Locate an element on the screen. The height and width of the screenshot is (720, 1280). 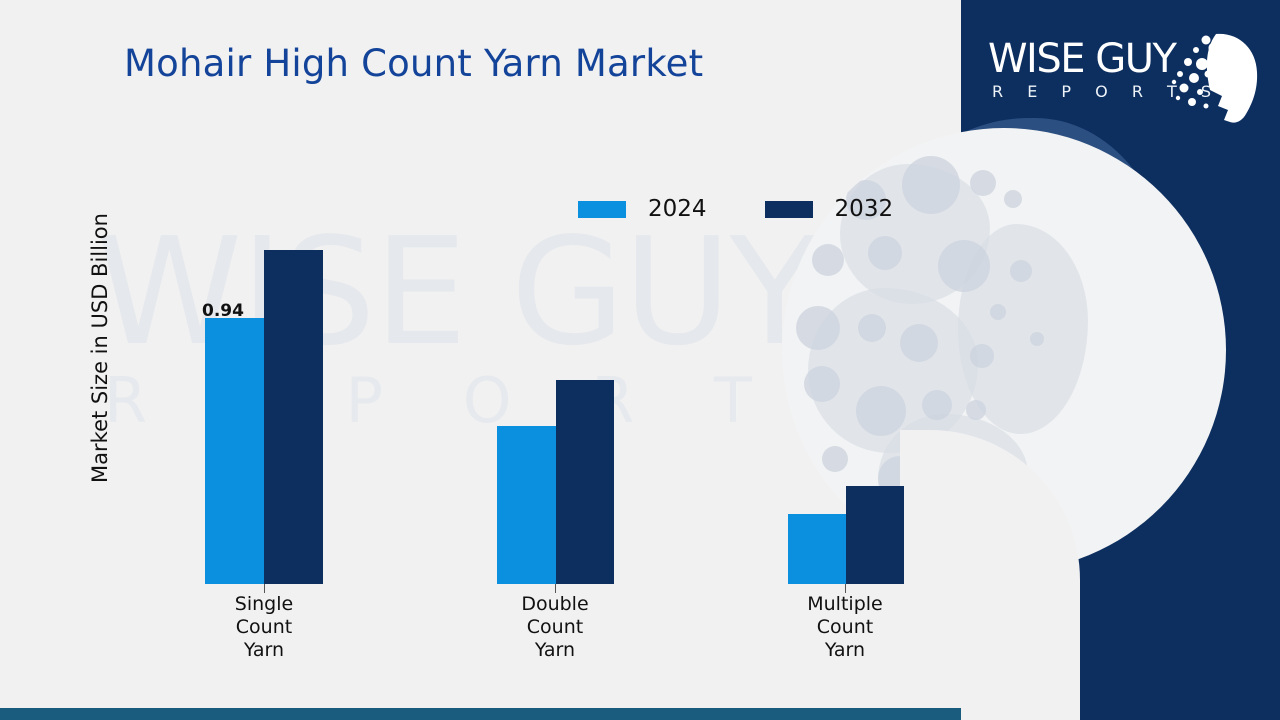
legend-label-2032: 2032 is located at coordinates (864, 209).